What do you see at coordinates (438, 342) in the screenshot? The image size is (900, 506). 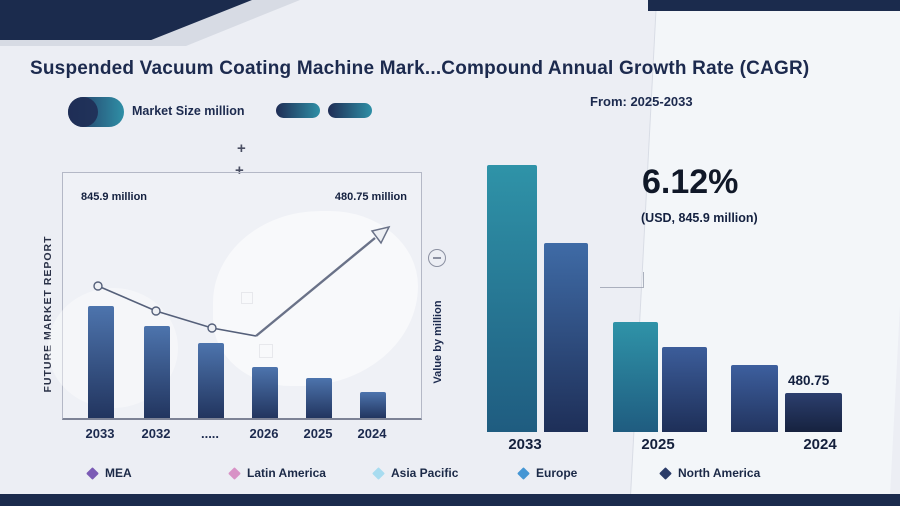 I see `right-chart-ylabel: Value by million` at bounding box center [438, 342].